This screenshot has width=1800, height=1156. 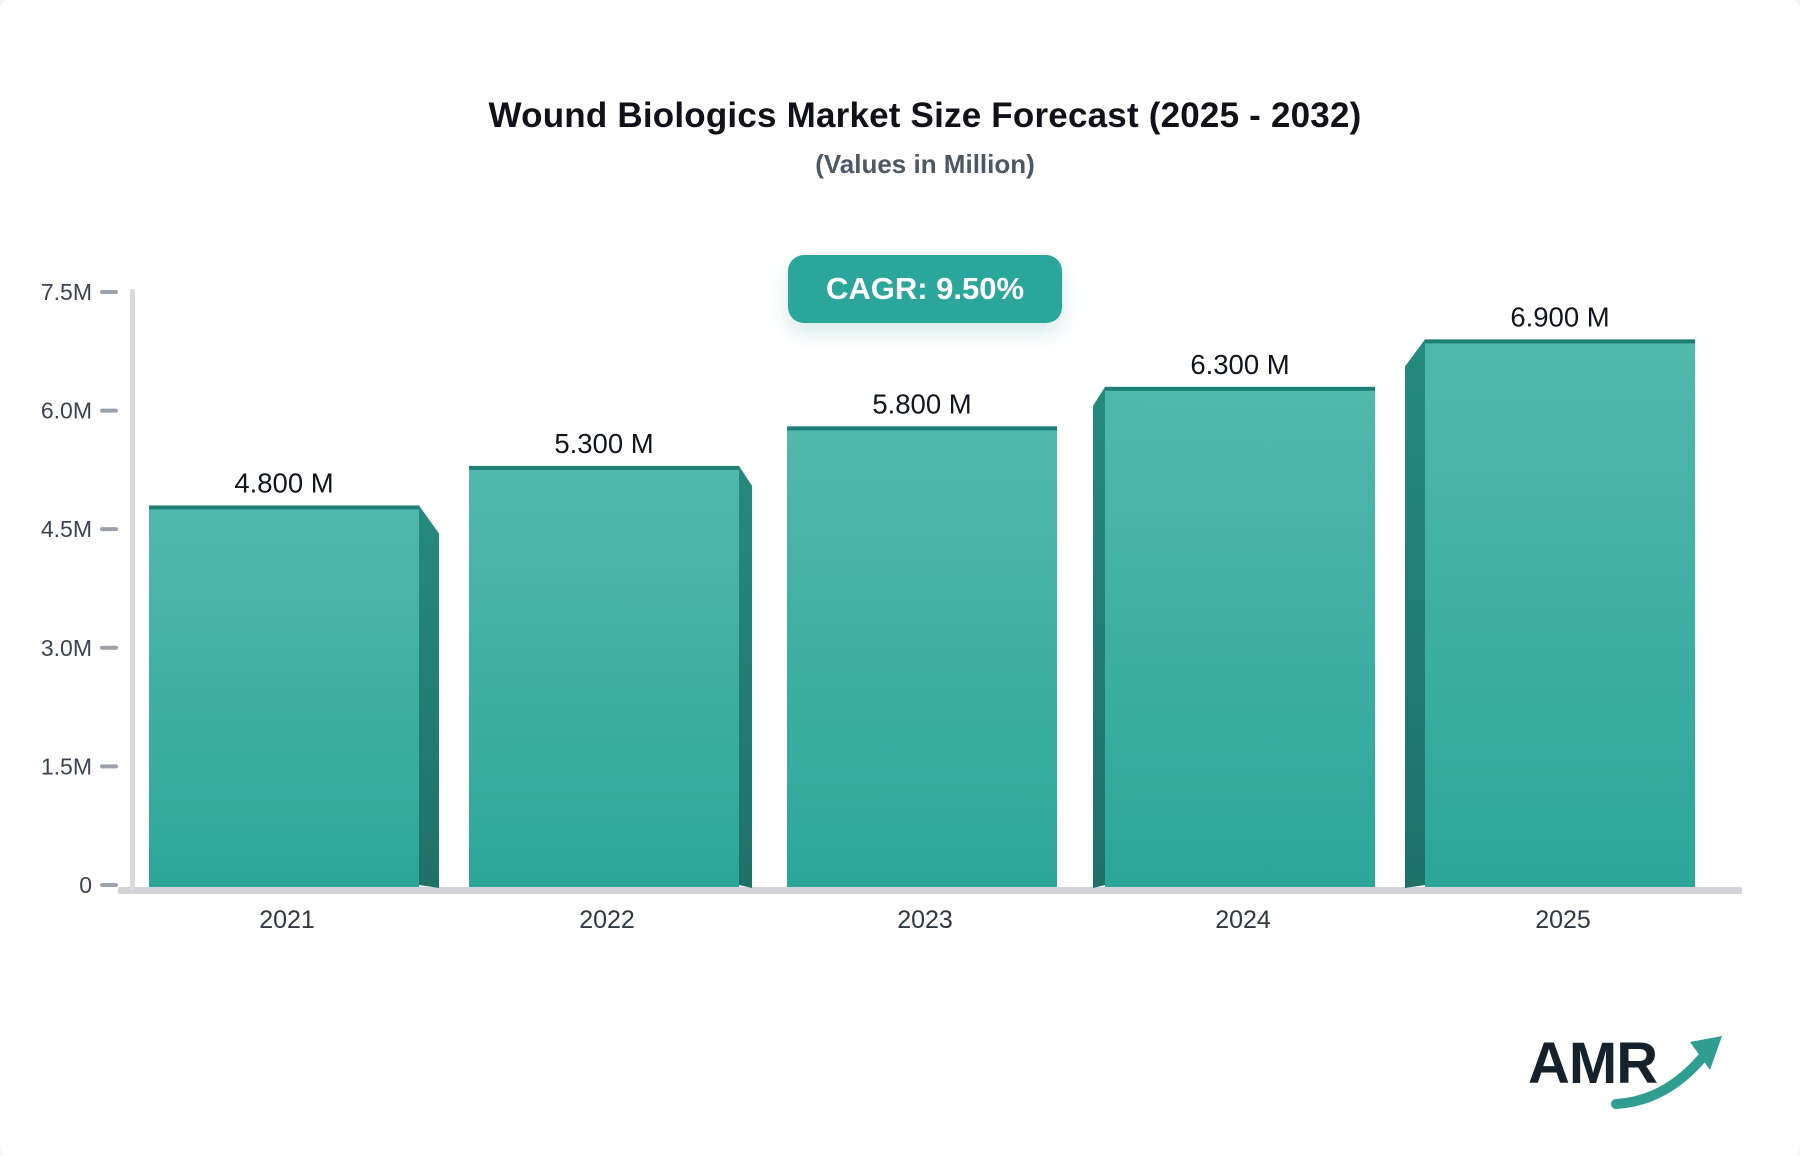 What do you see at coordinates (66, 411) in the screenshot?
I see `y-tick-label: 6.0M` at bounding box center [66, 411].